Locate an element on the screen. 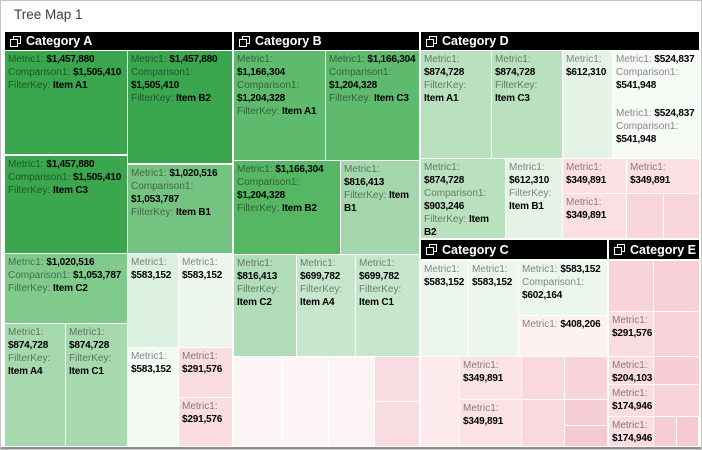 This screenshot has width=702, height=450. cell-d-349891-2: Metric1: $349,891 is located at coordinates (663, 176).